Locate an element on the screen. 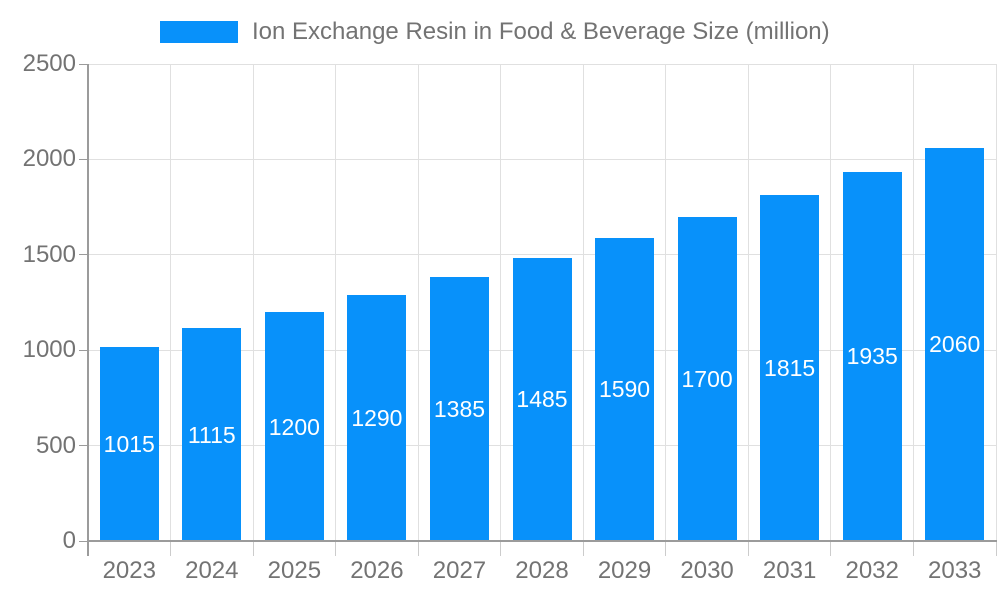 Image resolution: width=1000 pixels, height=600 pixels. bar-value-label: 1590 is located at coordinates (624, 389).